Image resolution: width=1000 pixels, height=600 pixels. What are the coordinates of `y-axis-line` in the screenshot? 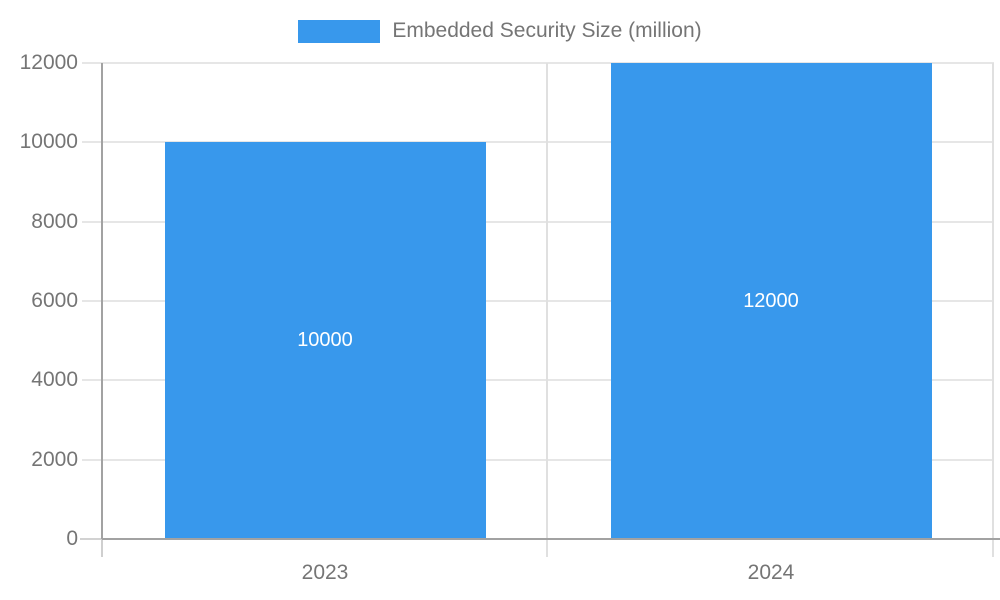 It's located at (102, 301).